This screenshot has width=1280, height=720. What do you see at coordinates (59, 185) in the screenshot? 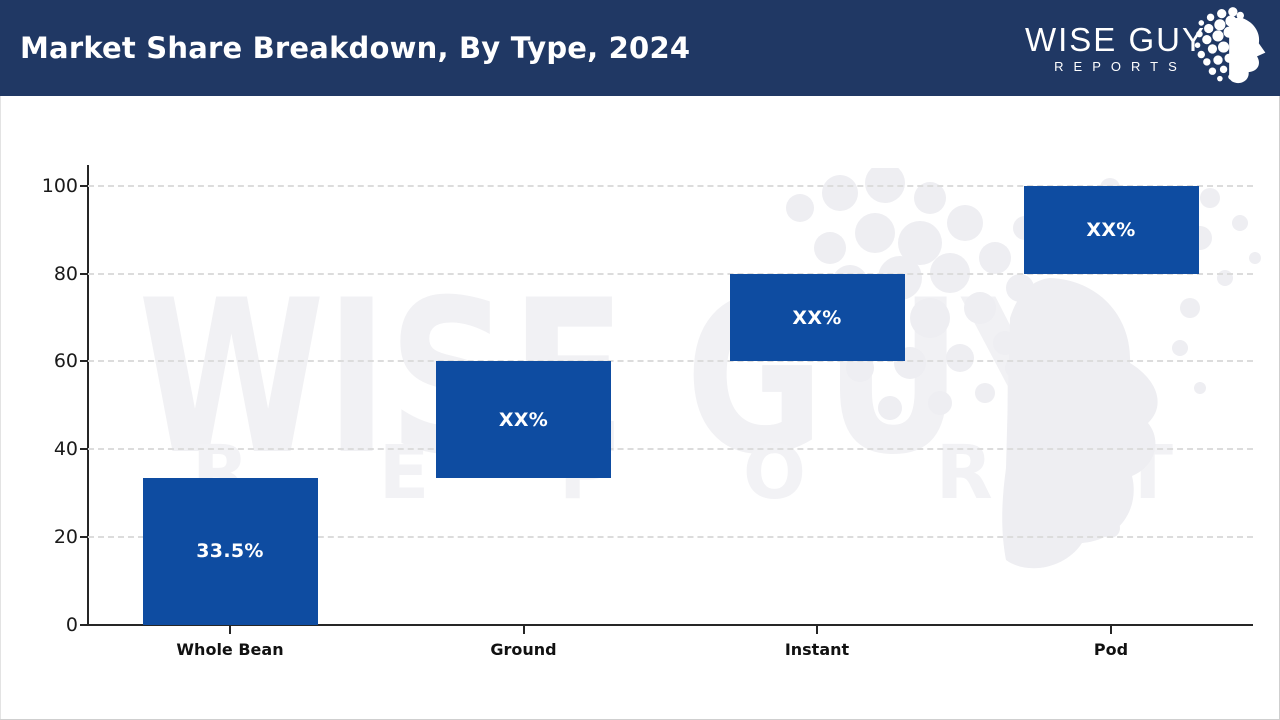
I see `y-tick-label: 100` at bounding box center [59, 185].